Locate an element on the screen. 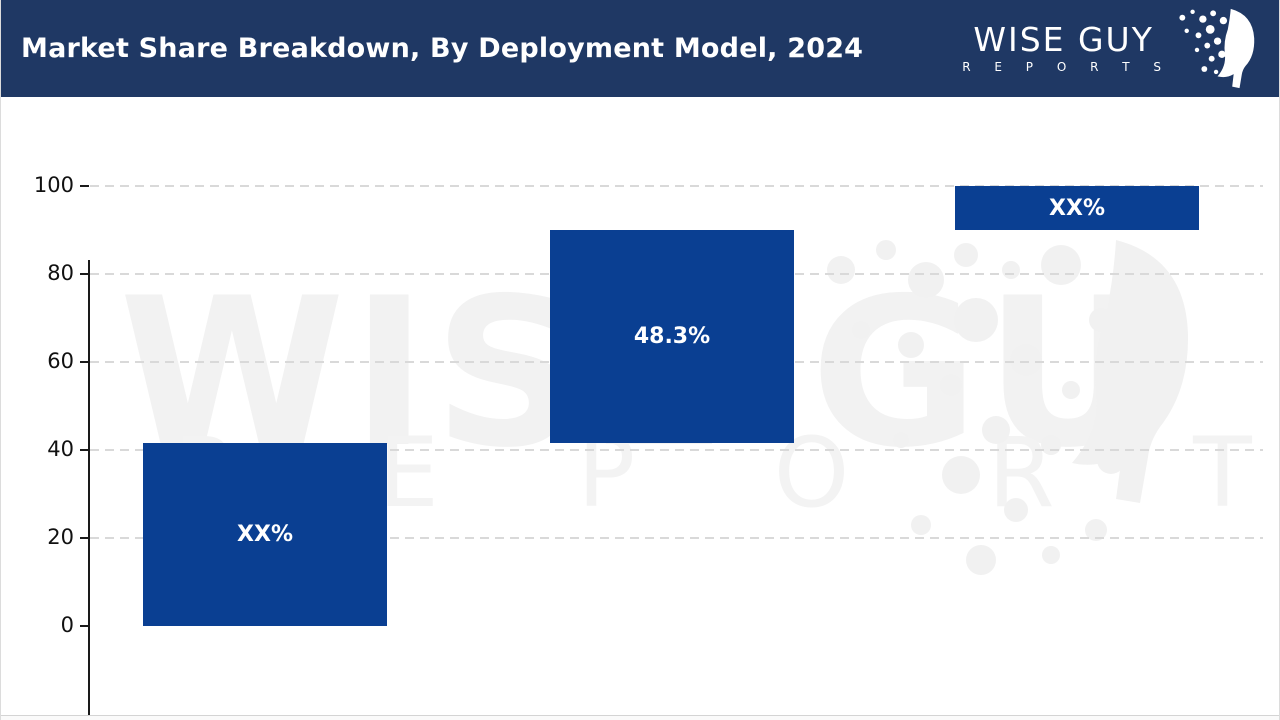 The width and height of the screenshot is (1280, 720). bar-segment: 48.3% is located at coordinates (672, 336).